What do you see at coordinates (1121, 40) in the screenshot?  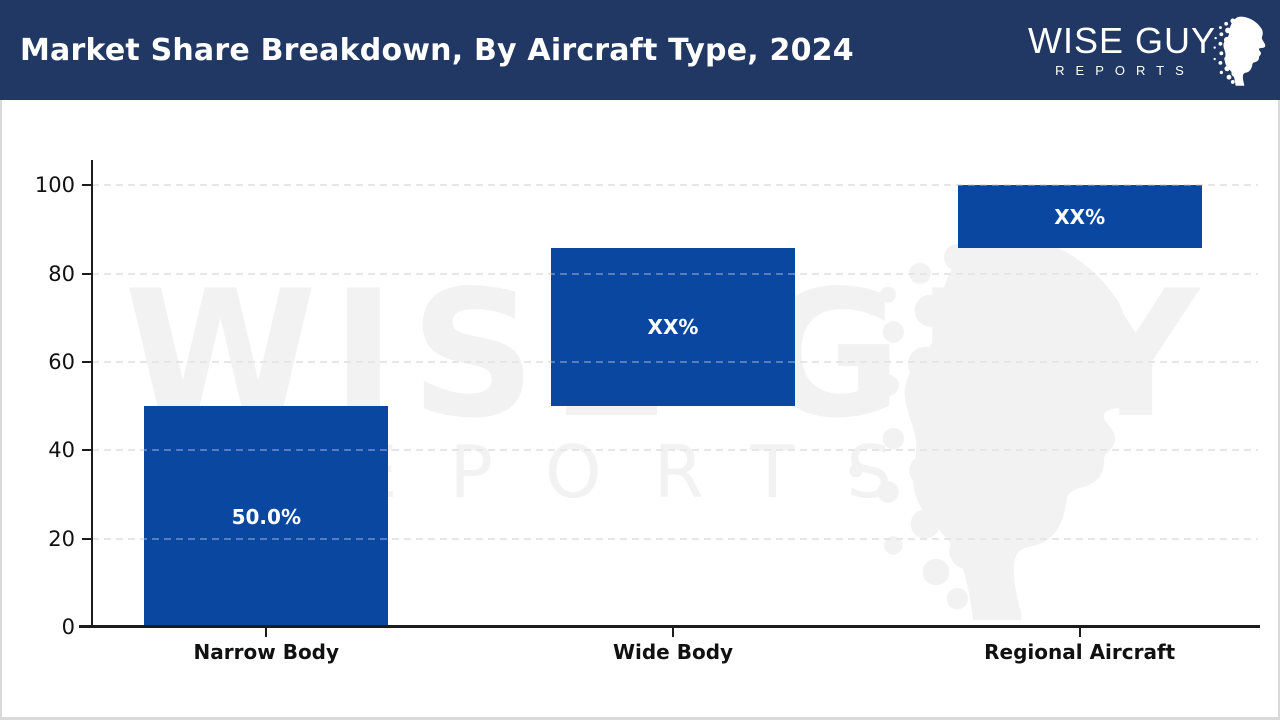 I see `logo-wordmark: WISE GUY` at bounding box center [1121, 40].